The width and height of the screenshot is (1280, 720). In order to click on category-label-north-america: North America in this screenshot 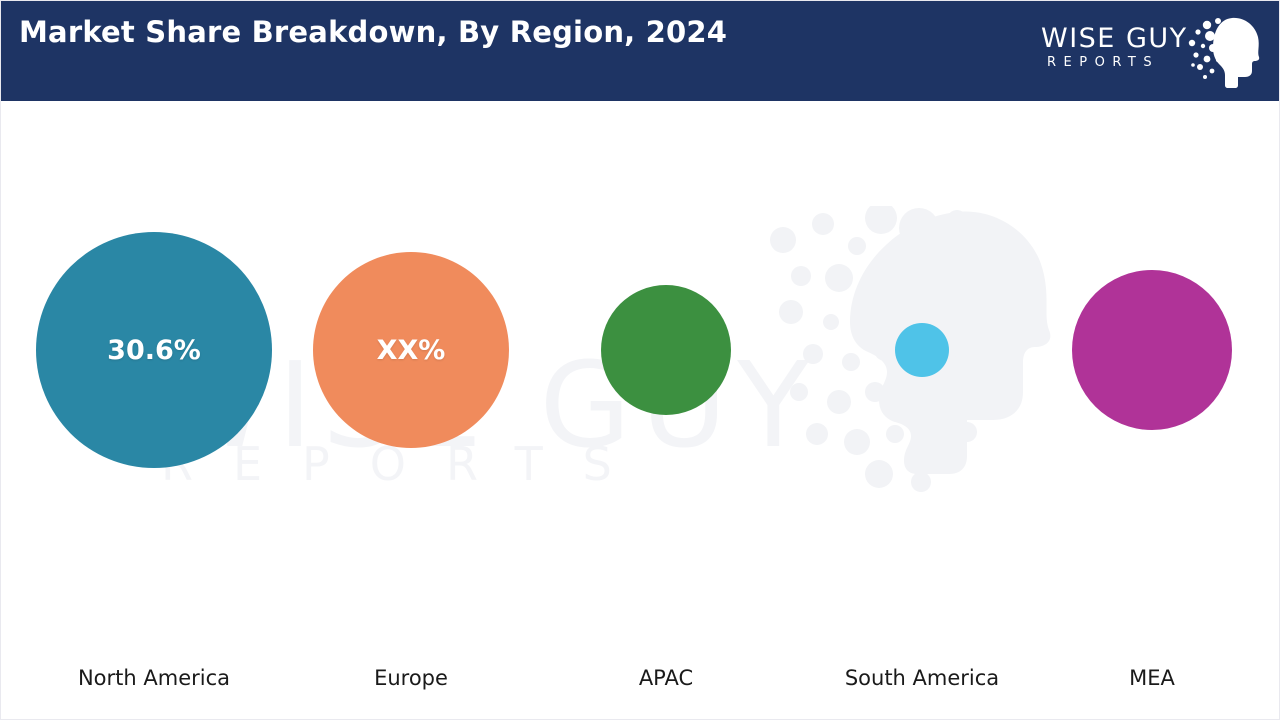, I will do `click(154, 678)`.